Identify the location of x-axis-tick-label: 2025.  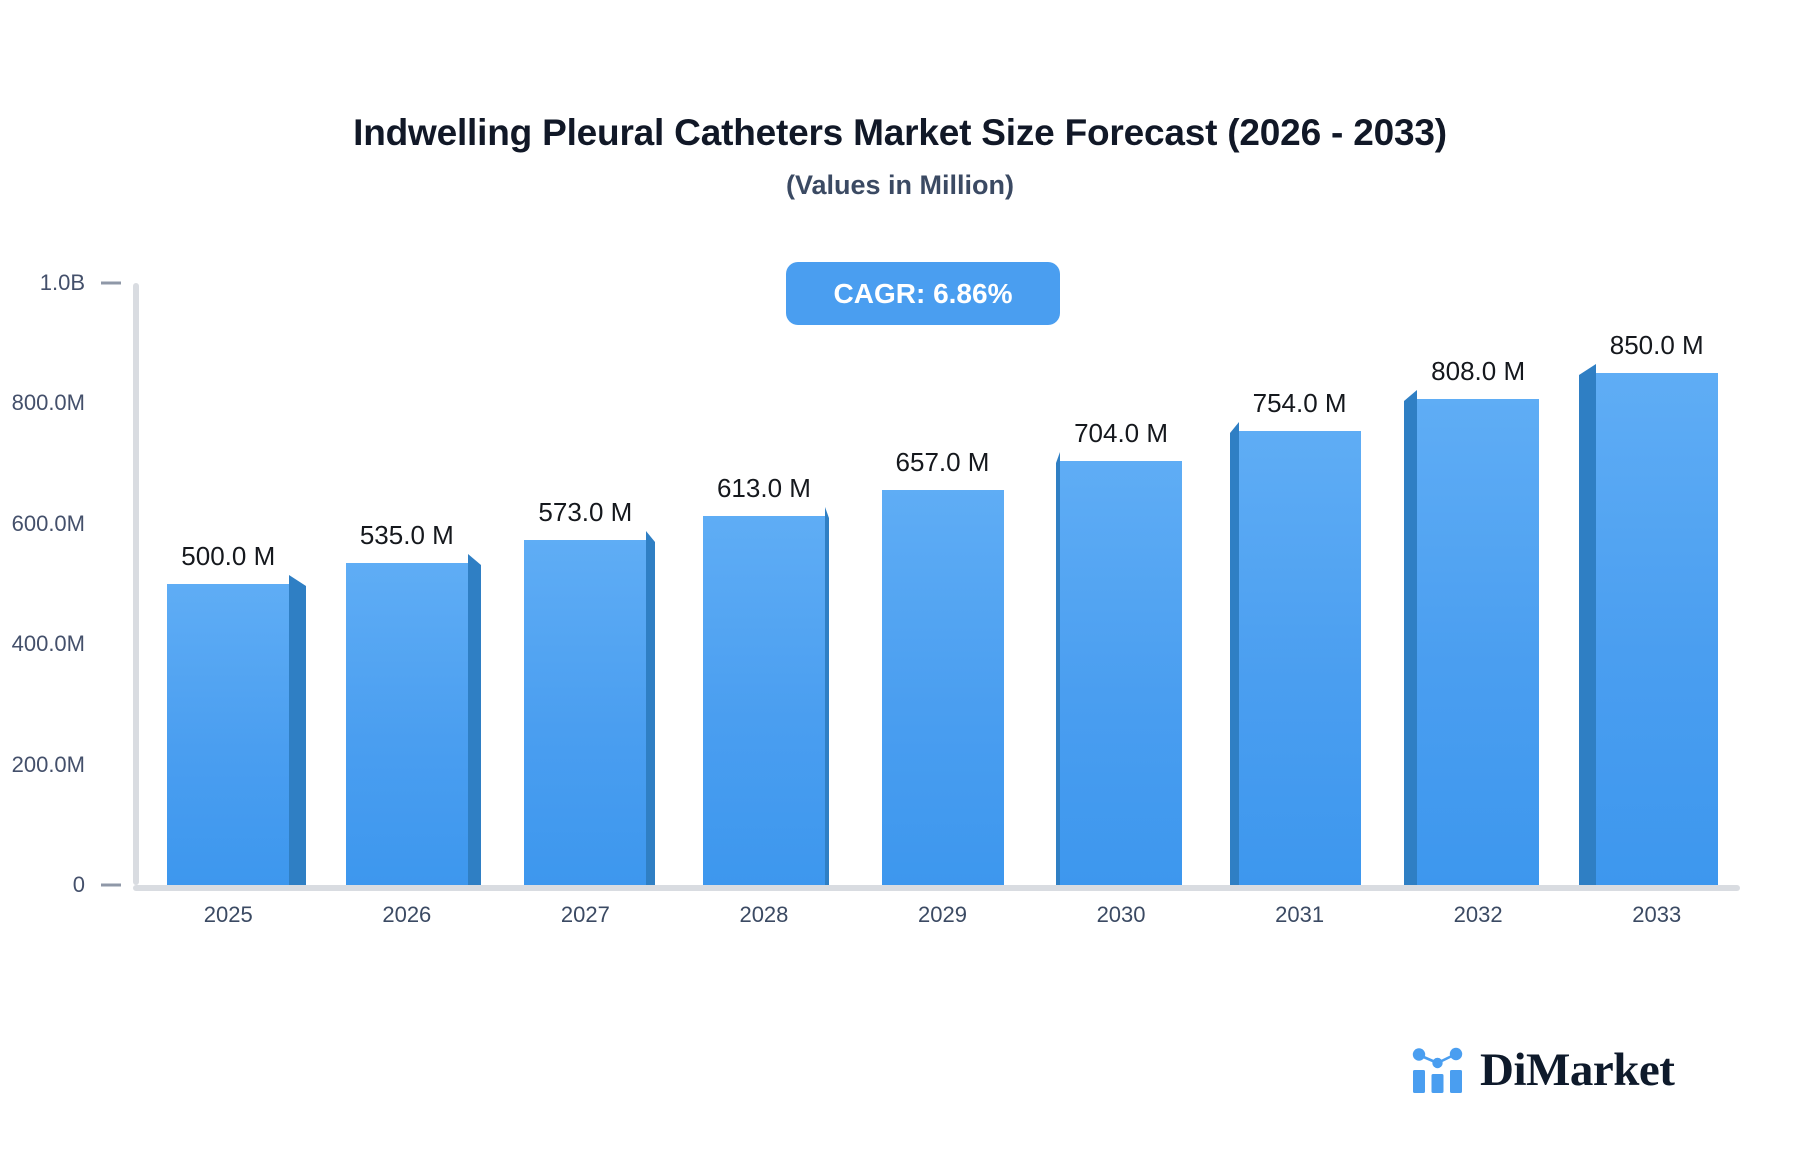
(228, 914).